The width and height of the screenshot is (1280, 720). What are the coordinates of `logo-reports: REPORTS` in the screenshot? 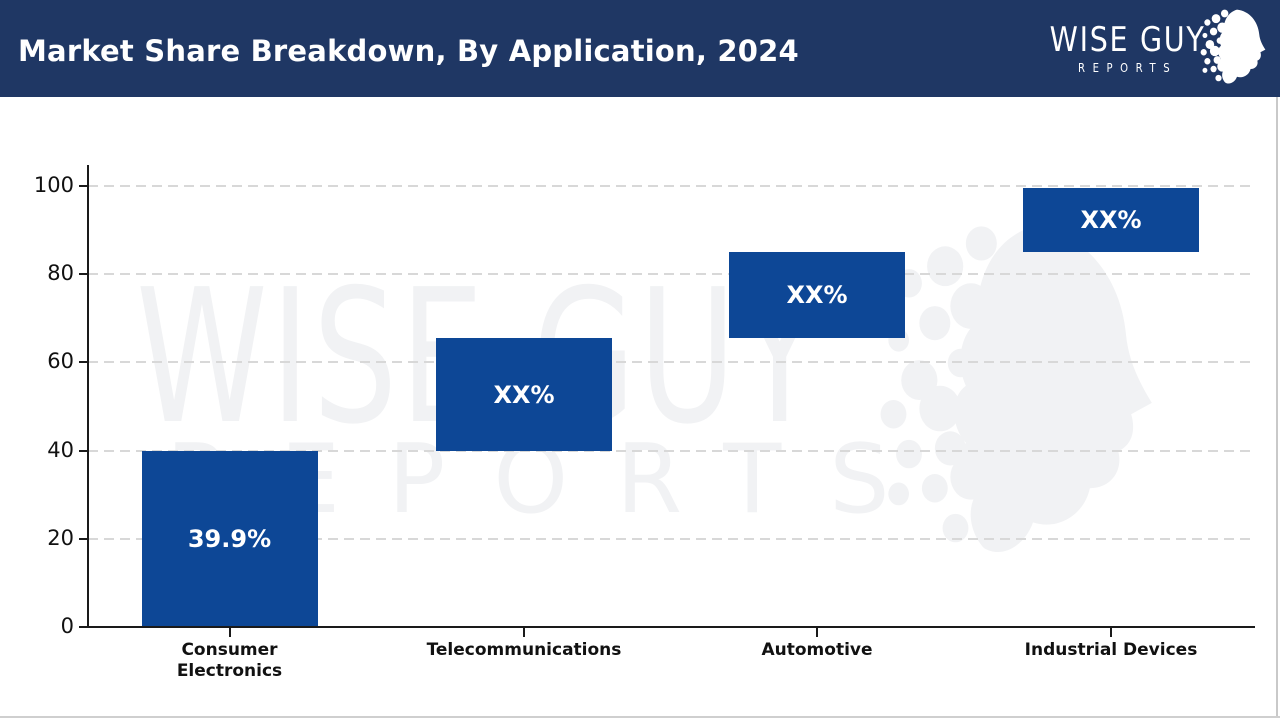 It's located at (1128, 68).